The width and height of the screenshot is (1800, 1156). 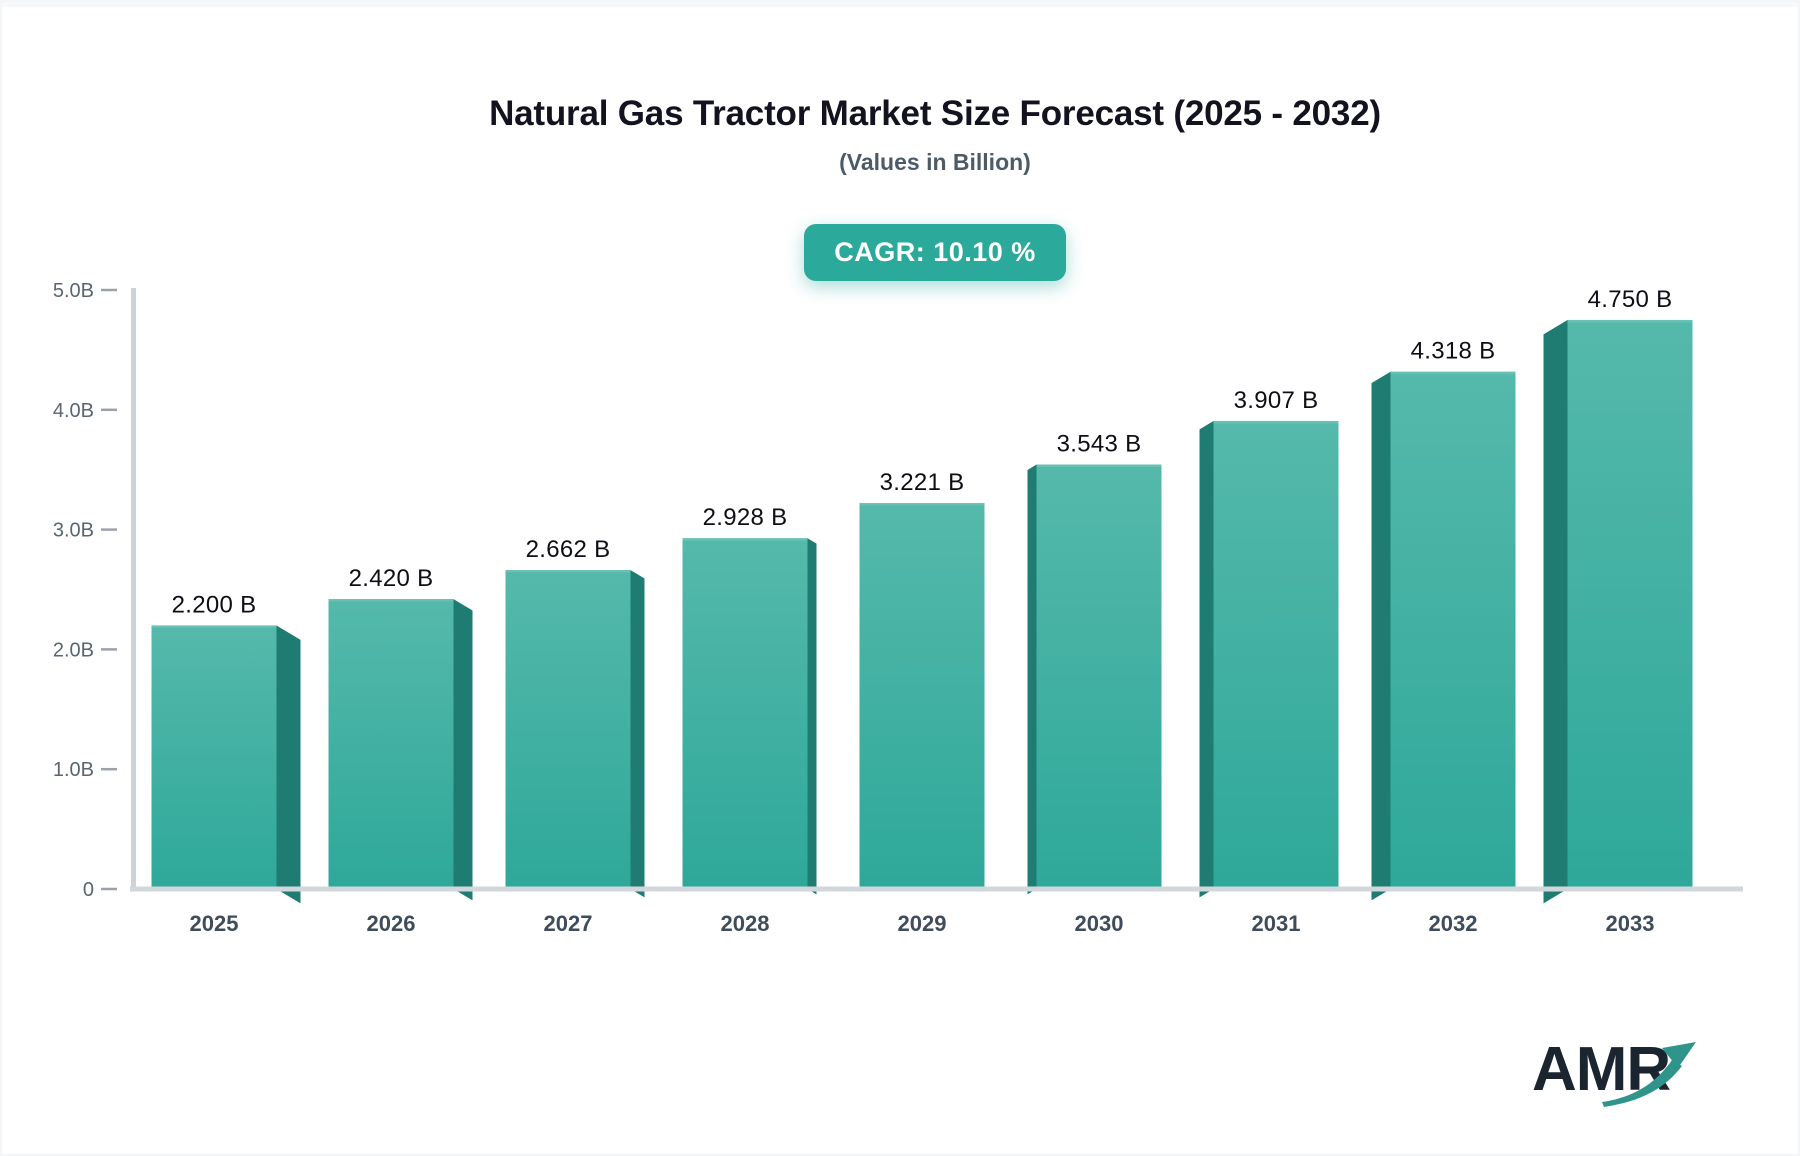 I want to click on y-tick-label: 1.0B, so click(x=73, y=770).